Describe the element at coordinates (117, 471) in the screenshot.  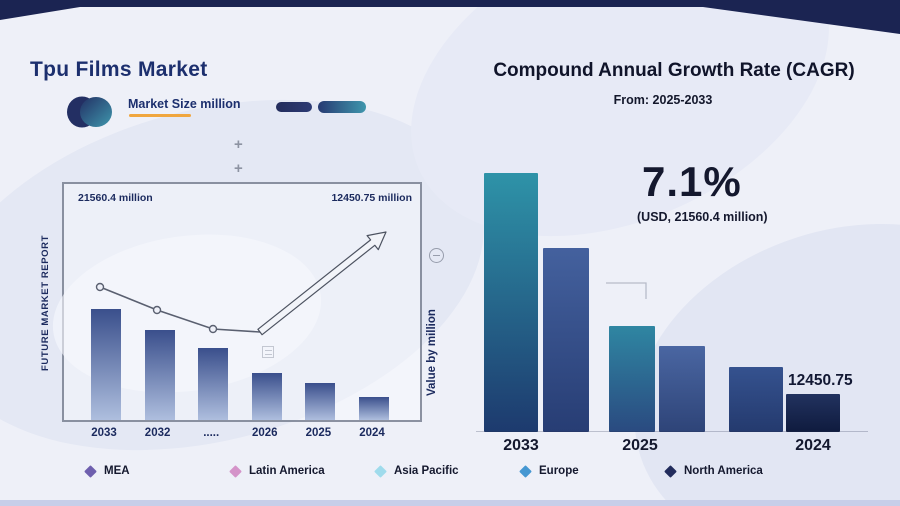
I see `legend-item-label: MEA` at that location.